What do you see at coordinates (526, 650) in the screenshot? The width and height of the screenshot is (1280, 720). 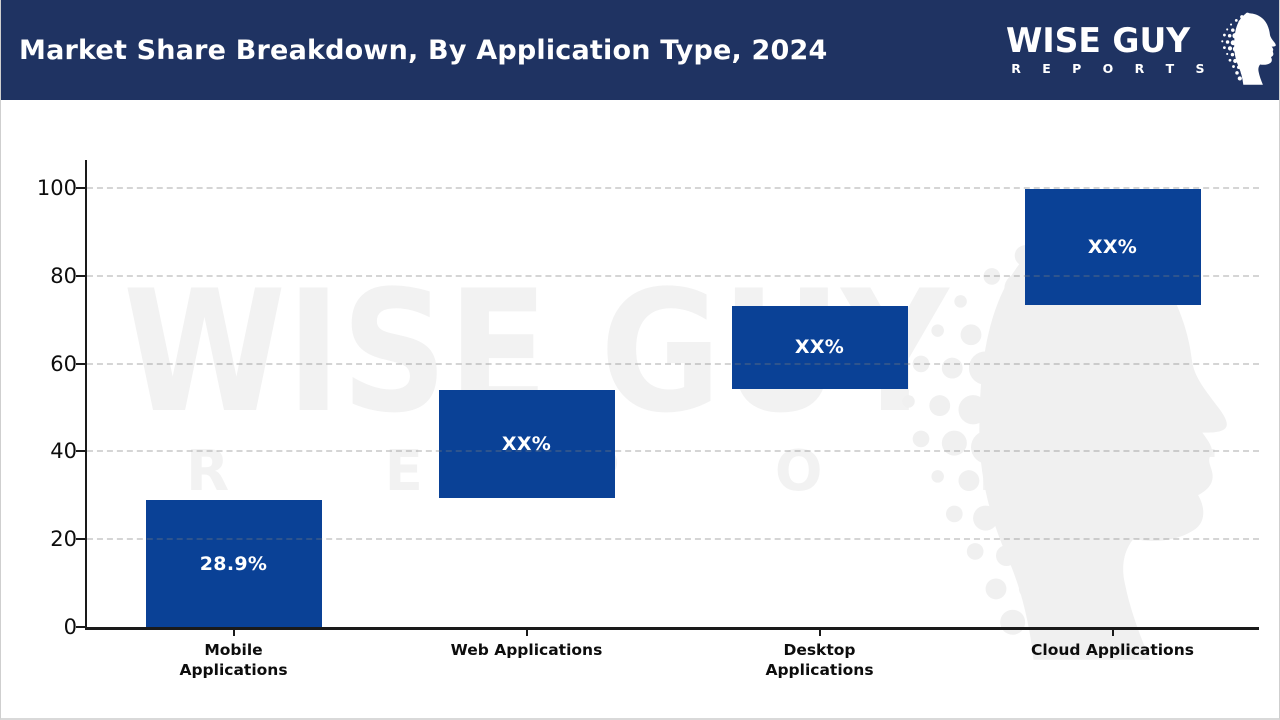 I see `x-tick-label-web-applications: Web Applications` at bounding box center [526, 650].